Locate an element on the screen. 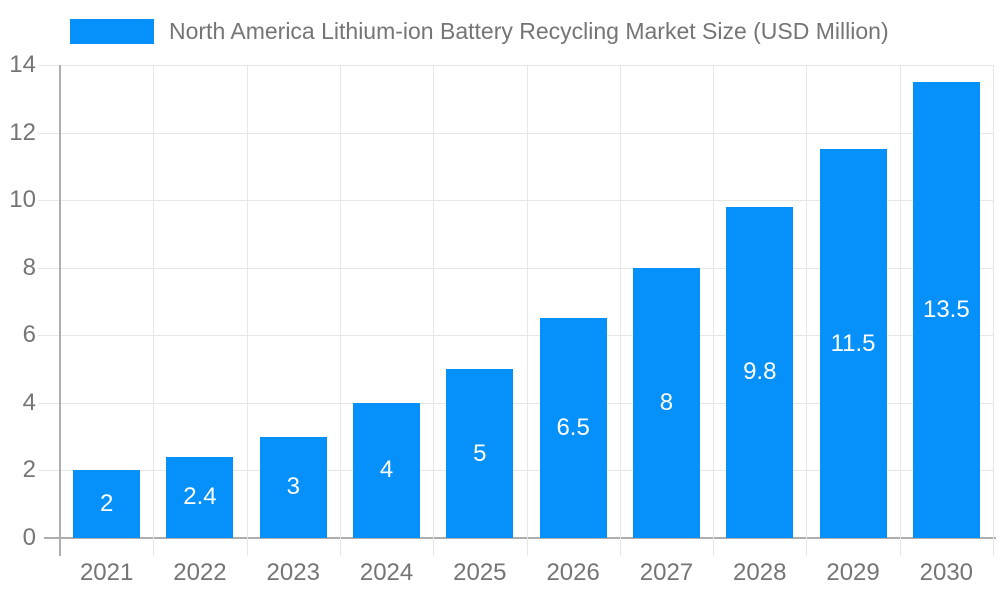 The image size is (1000, 600). bar-value-label: 4 is located at coordinates (386, 470).